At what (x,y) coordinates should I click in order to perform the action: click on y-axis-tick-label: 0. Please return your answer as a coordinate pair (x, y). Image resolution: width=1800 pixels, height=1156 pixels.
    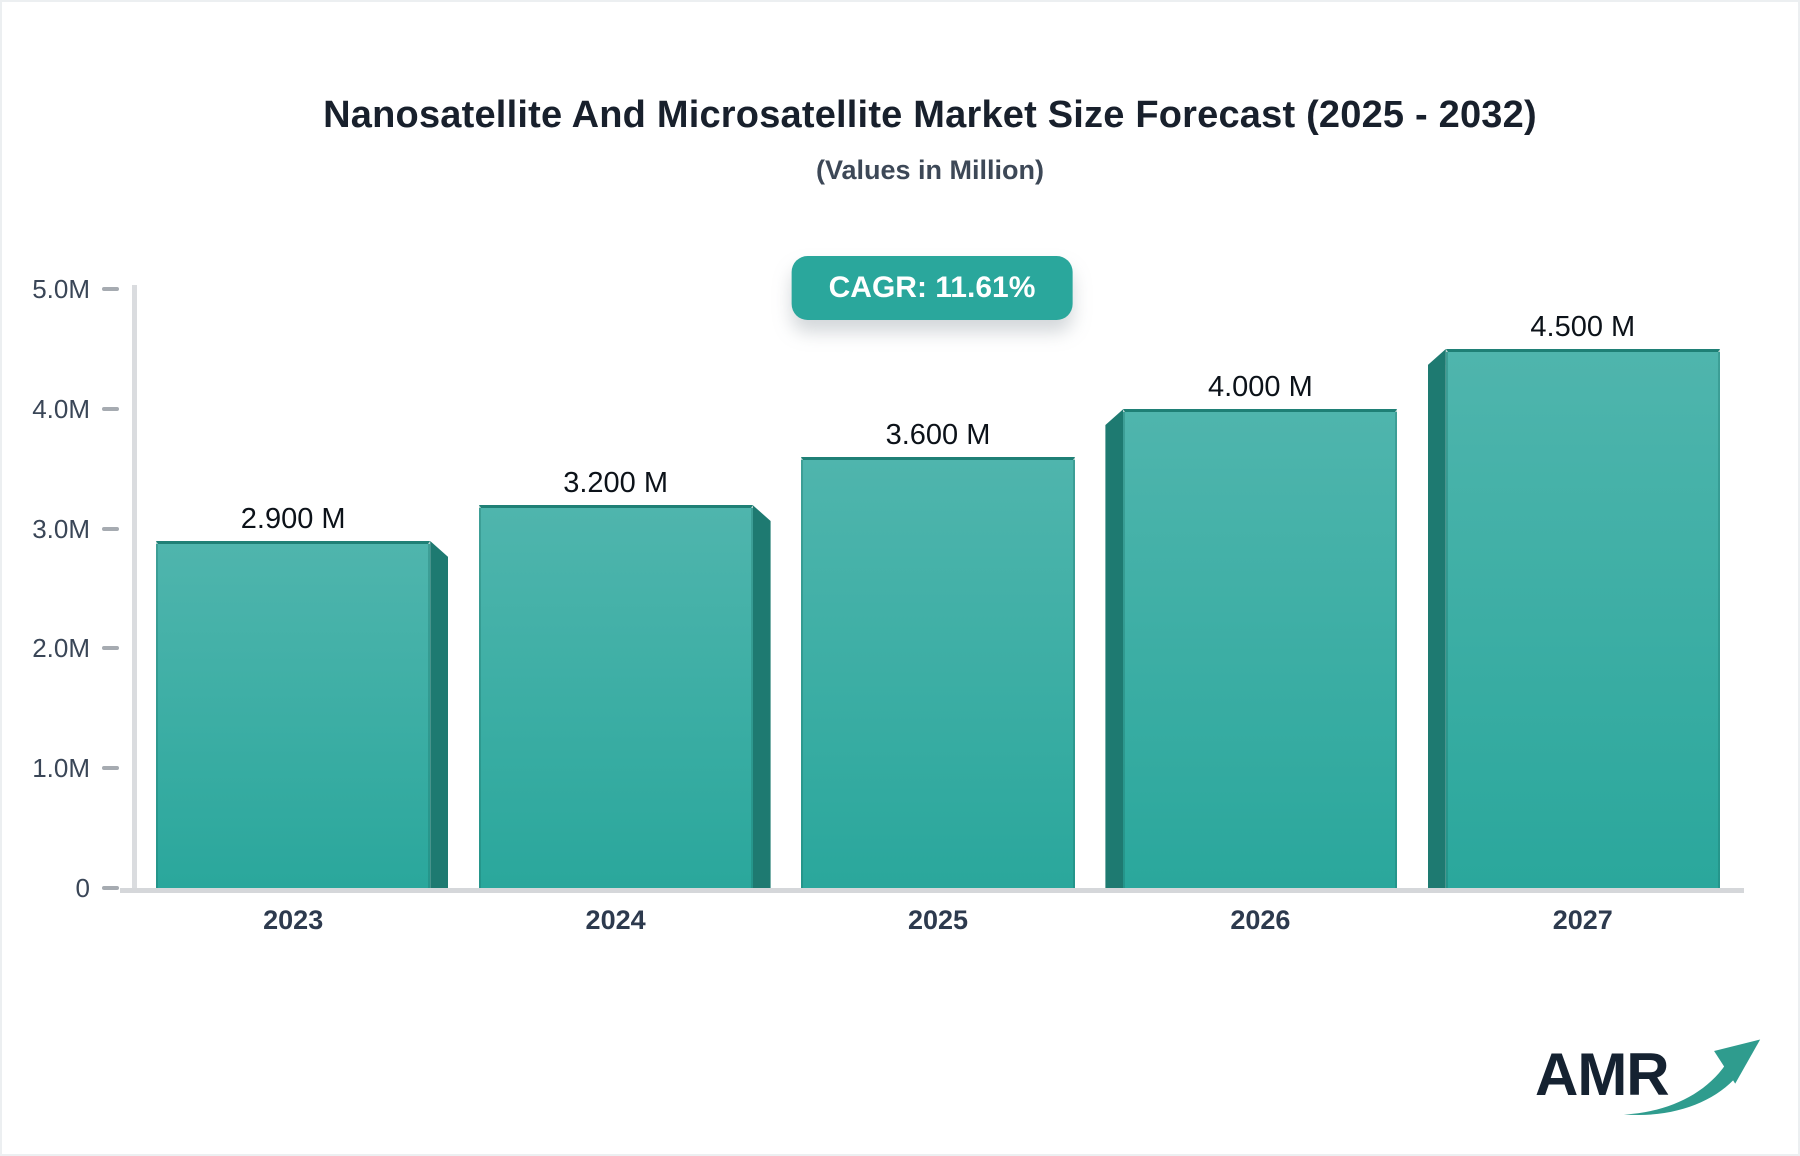
    Looking at the image, I should click on (82, 888).